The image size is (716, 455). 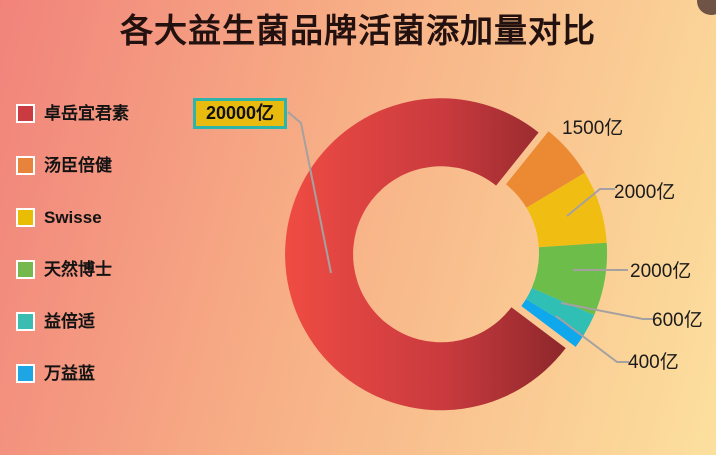 I want to click on slice-value-label-yibeishi: 600亿, so click(x=677, y=320).